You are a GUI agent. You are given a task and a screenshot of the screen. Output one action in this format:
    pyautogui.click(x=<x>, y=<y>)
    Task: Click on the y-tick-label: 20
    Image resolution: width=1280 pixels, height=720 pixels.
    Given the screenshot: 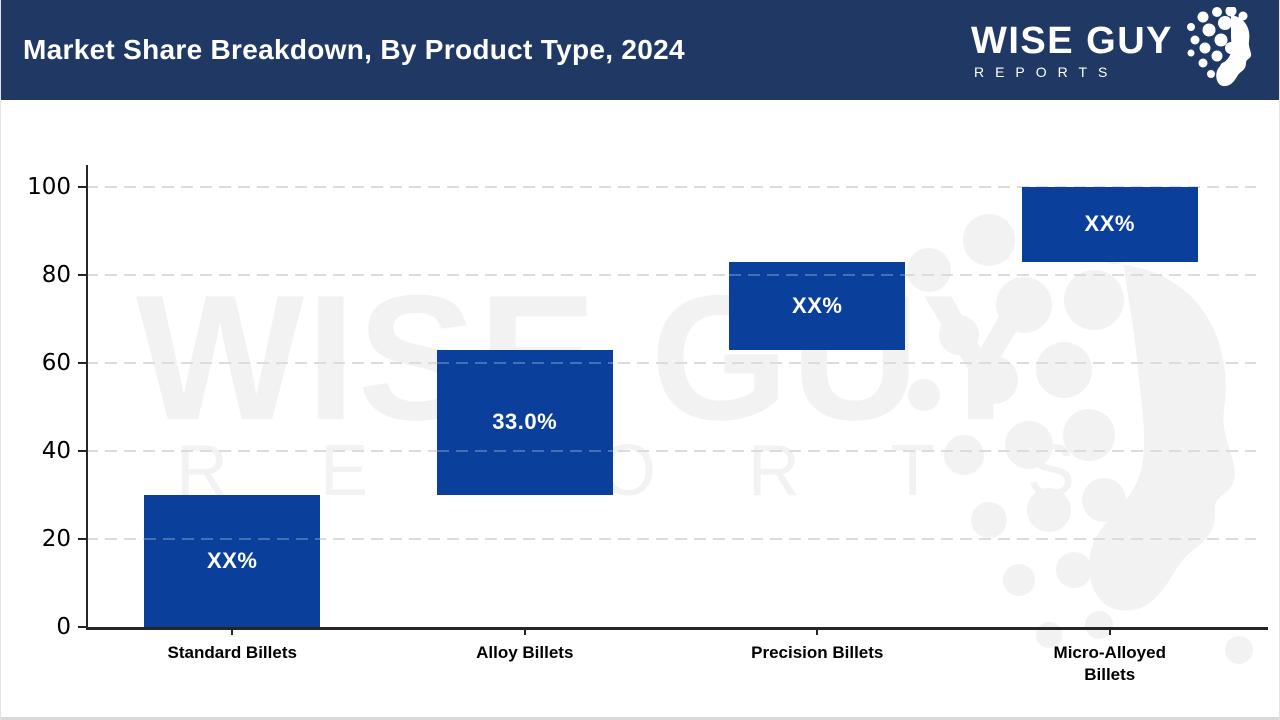 What is the action you would take?
    pyautogui.click(x=56, y=539)
    